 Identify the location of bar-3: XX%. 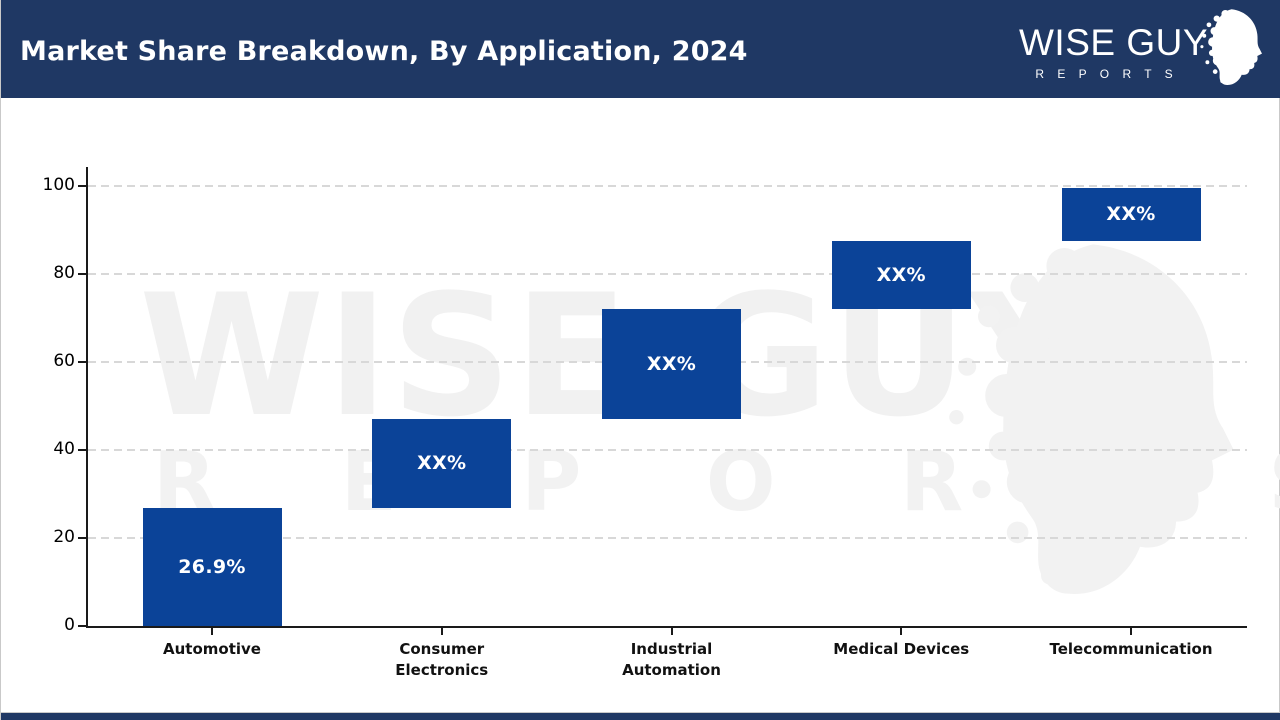
(901, 275).